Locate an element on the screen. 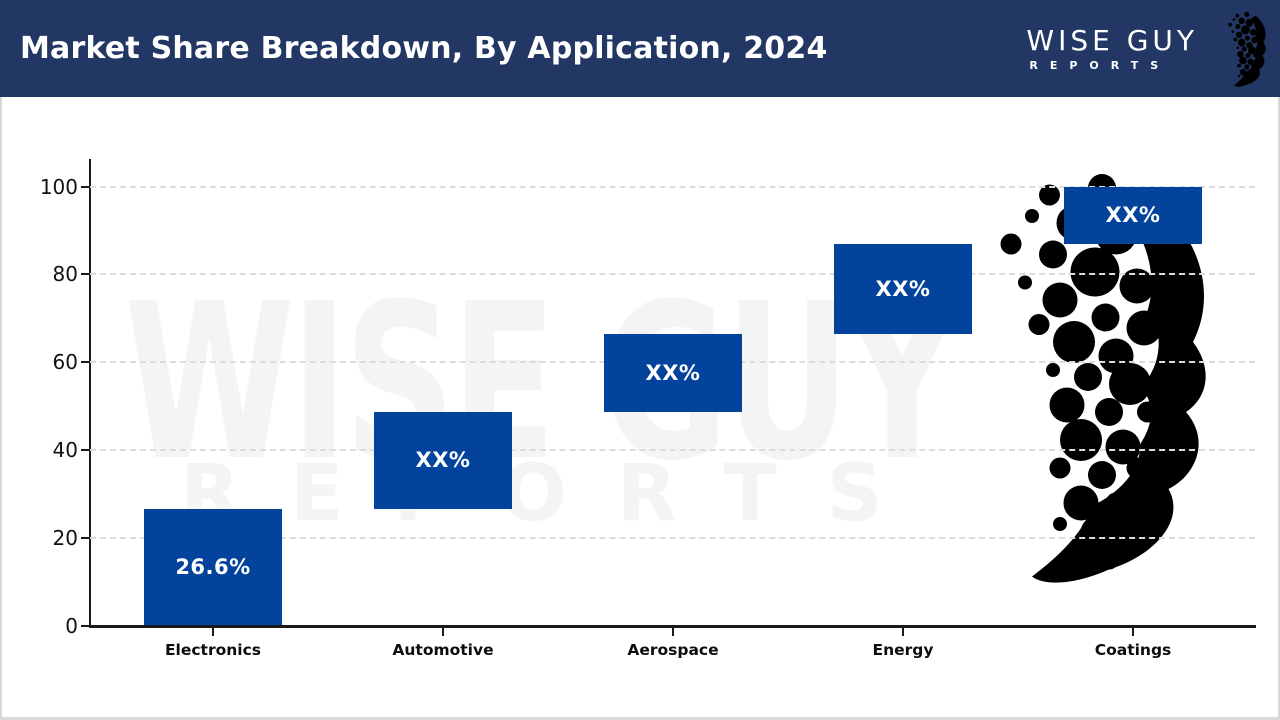 The width and height of the screenshot is (1280, 720). x-tick-electronics is located at coordinates (213, 632).